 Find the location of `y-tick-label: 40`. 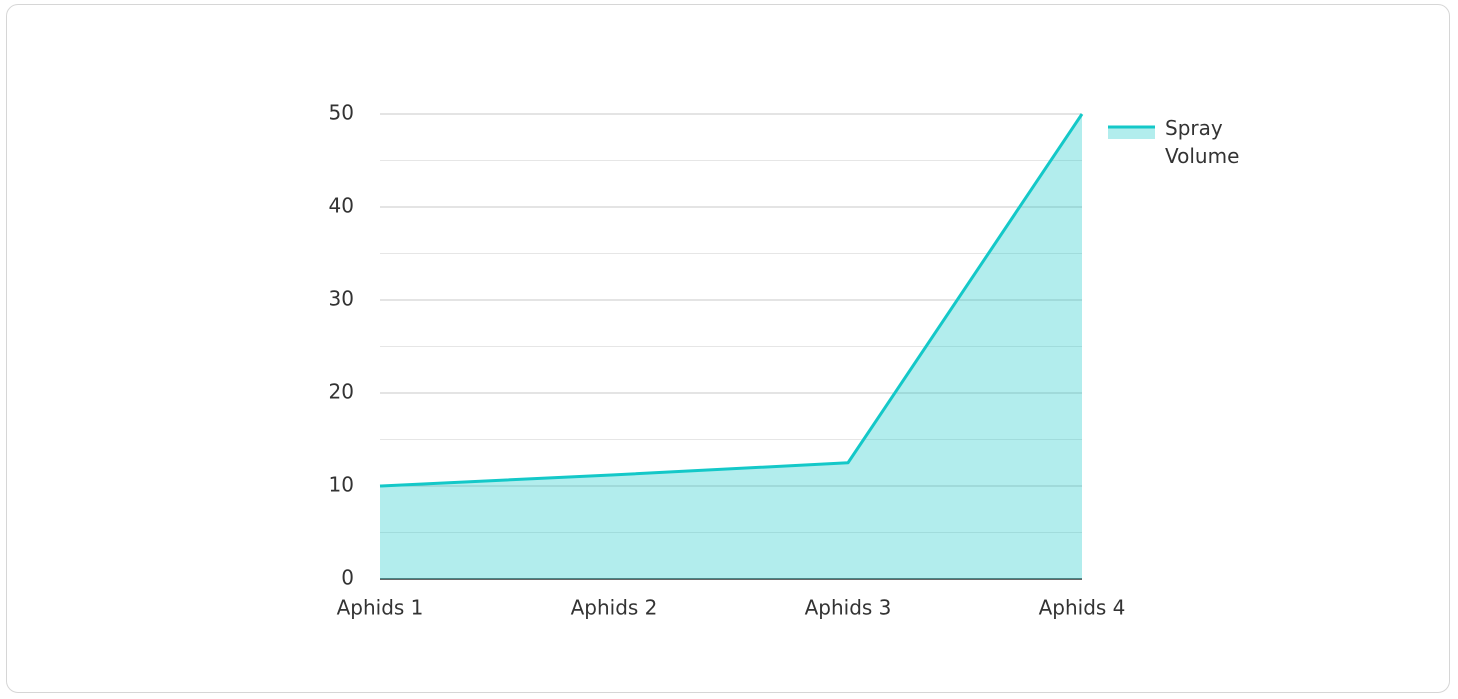

y-tick-label: 40 is located at coordinates (341, 206).